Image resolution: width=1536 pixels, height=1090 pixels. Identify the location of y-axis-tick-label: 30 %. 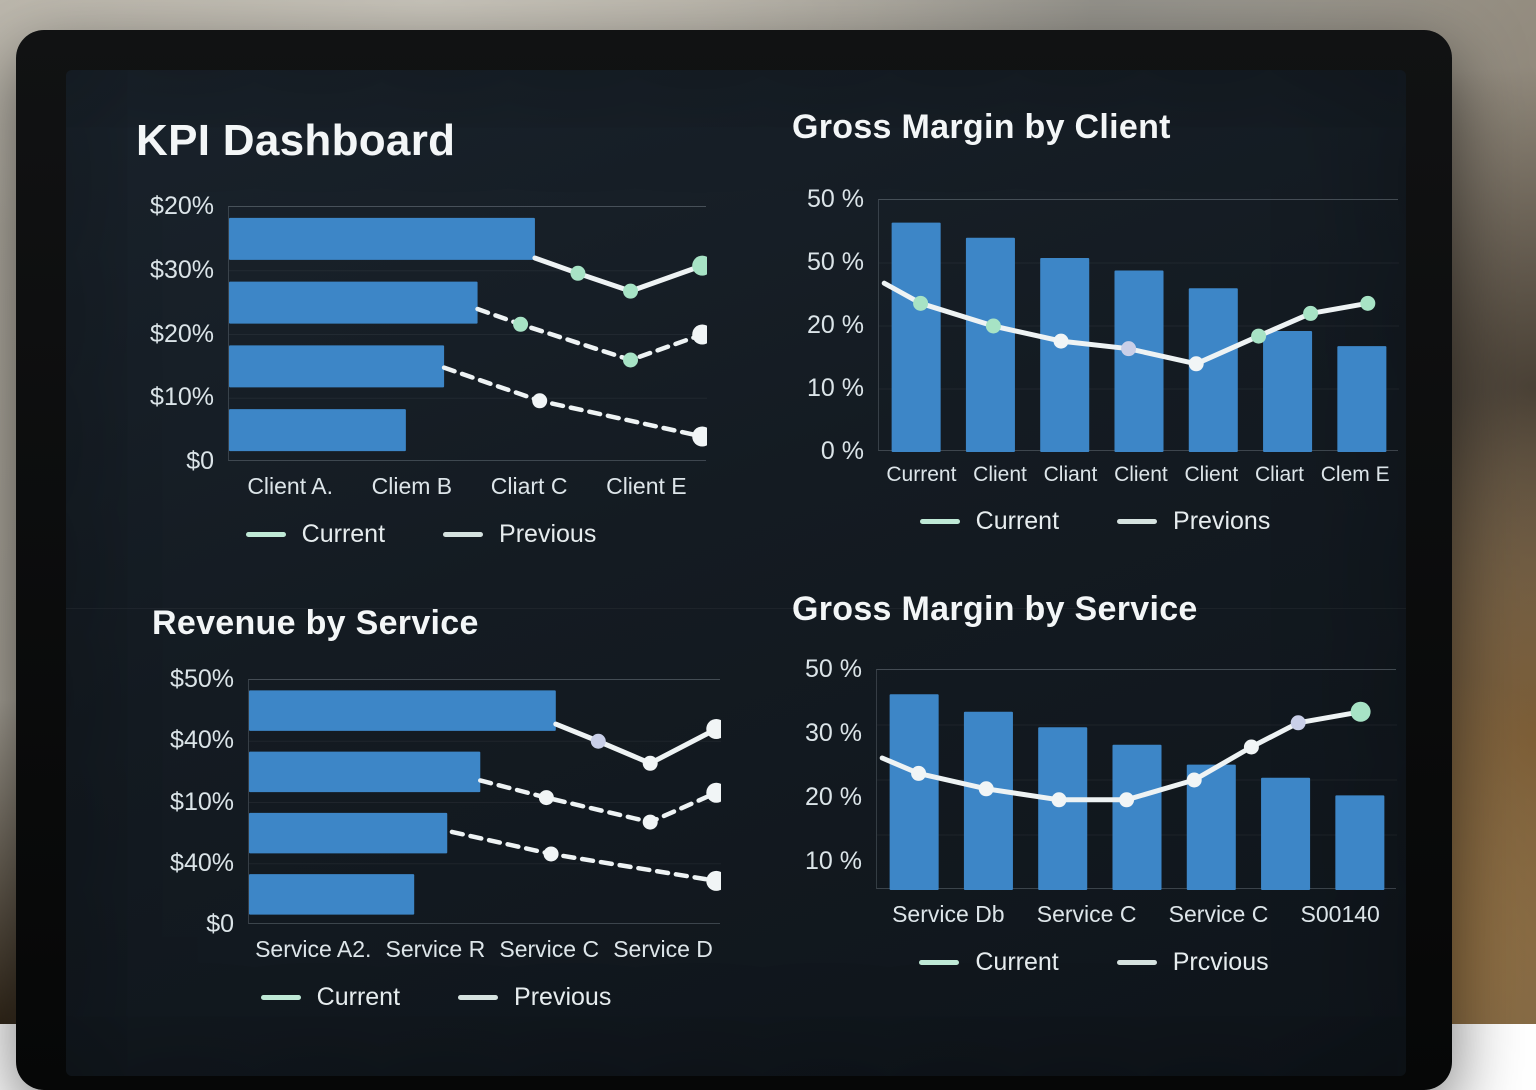
(833, 733).